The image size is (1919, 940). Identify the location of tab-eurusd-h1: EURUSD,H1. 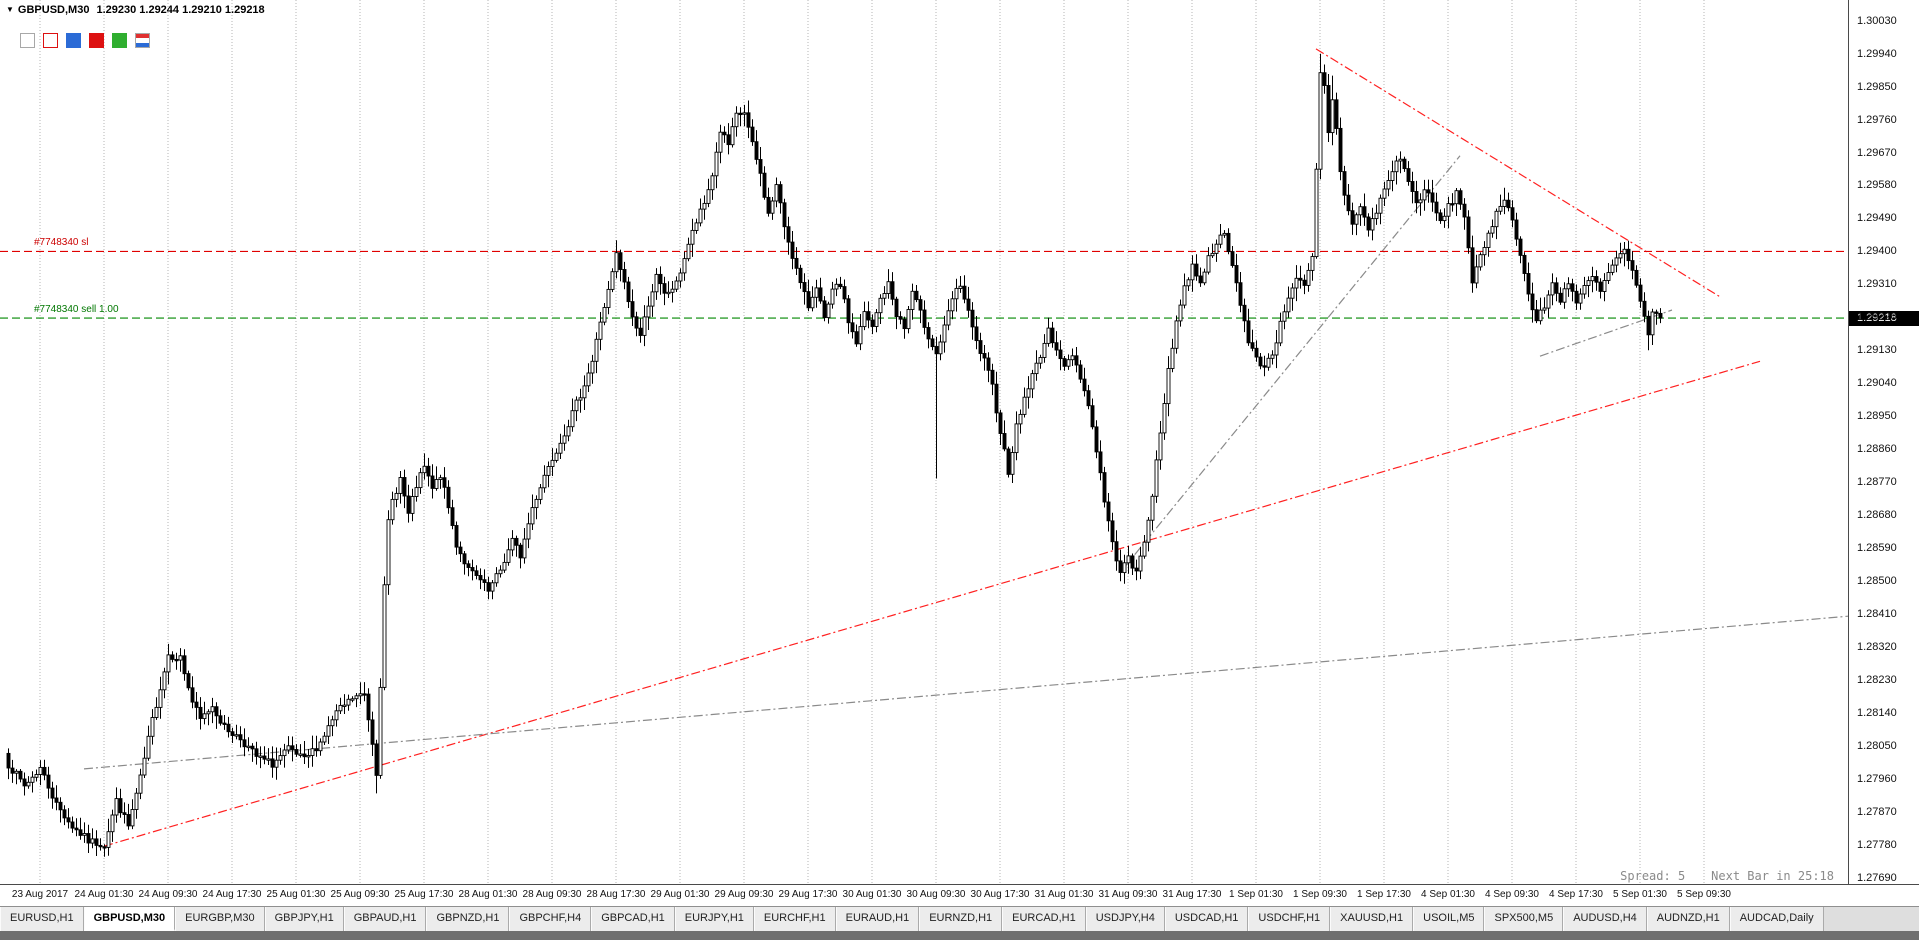
(42, 919).